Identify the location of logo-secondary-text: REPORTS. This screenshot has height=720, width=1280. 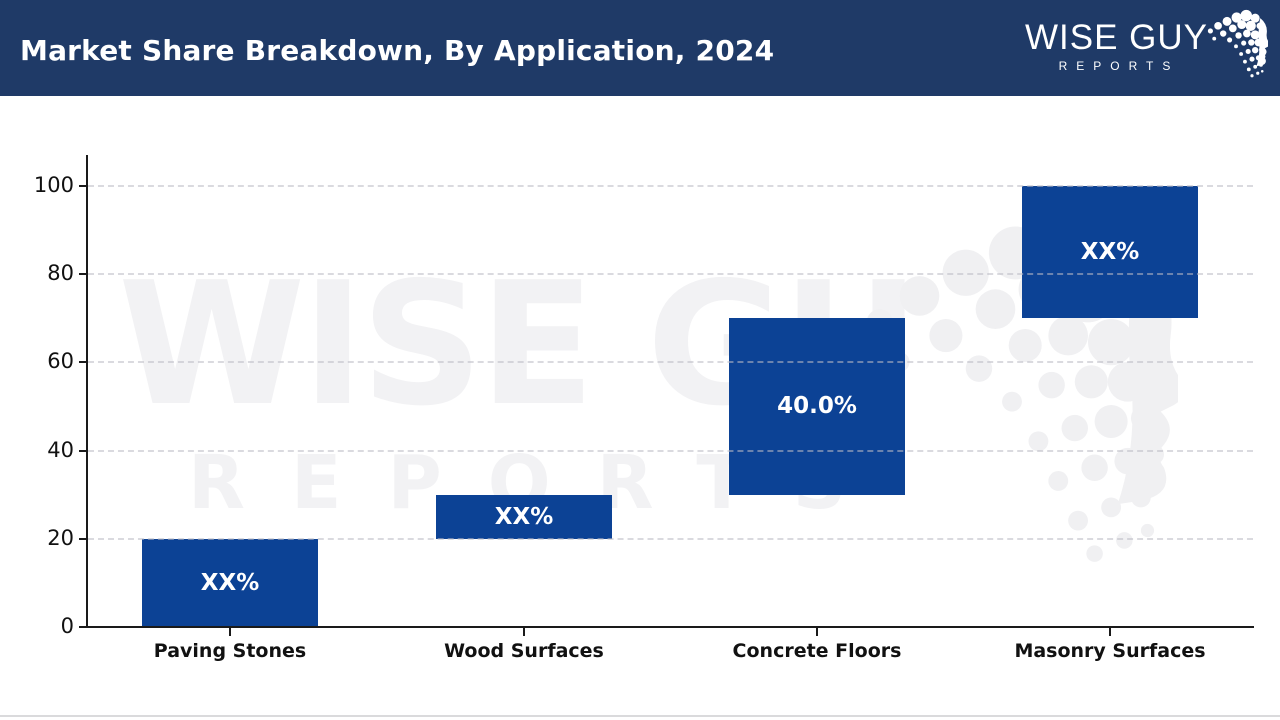
(1119, 65).